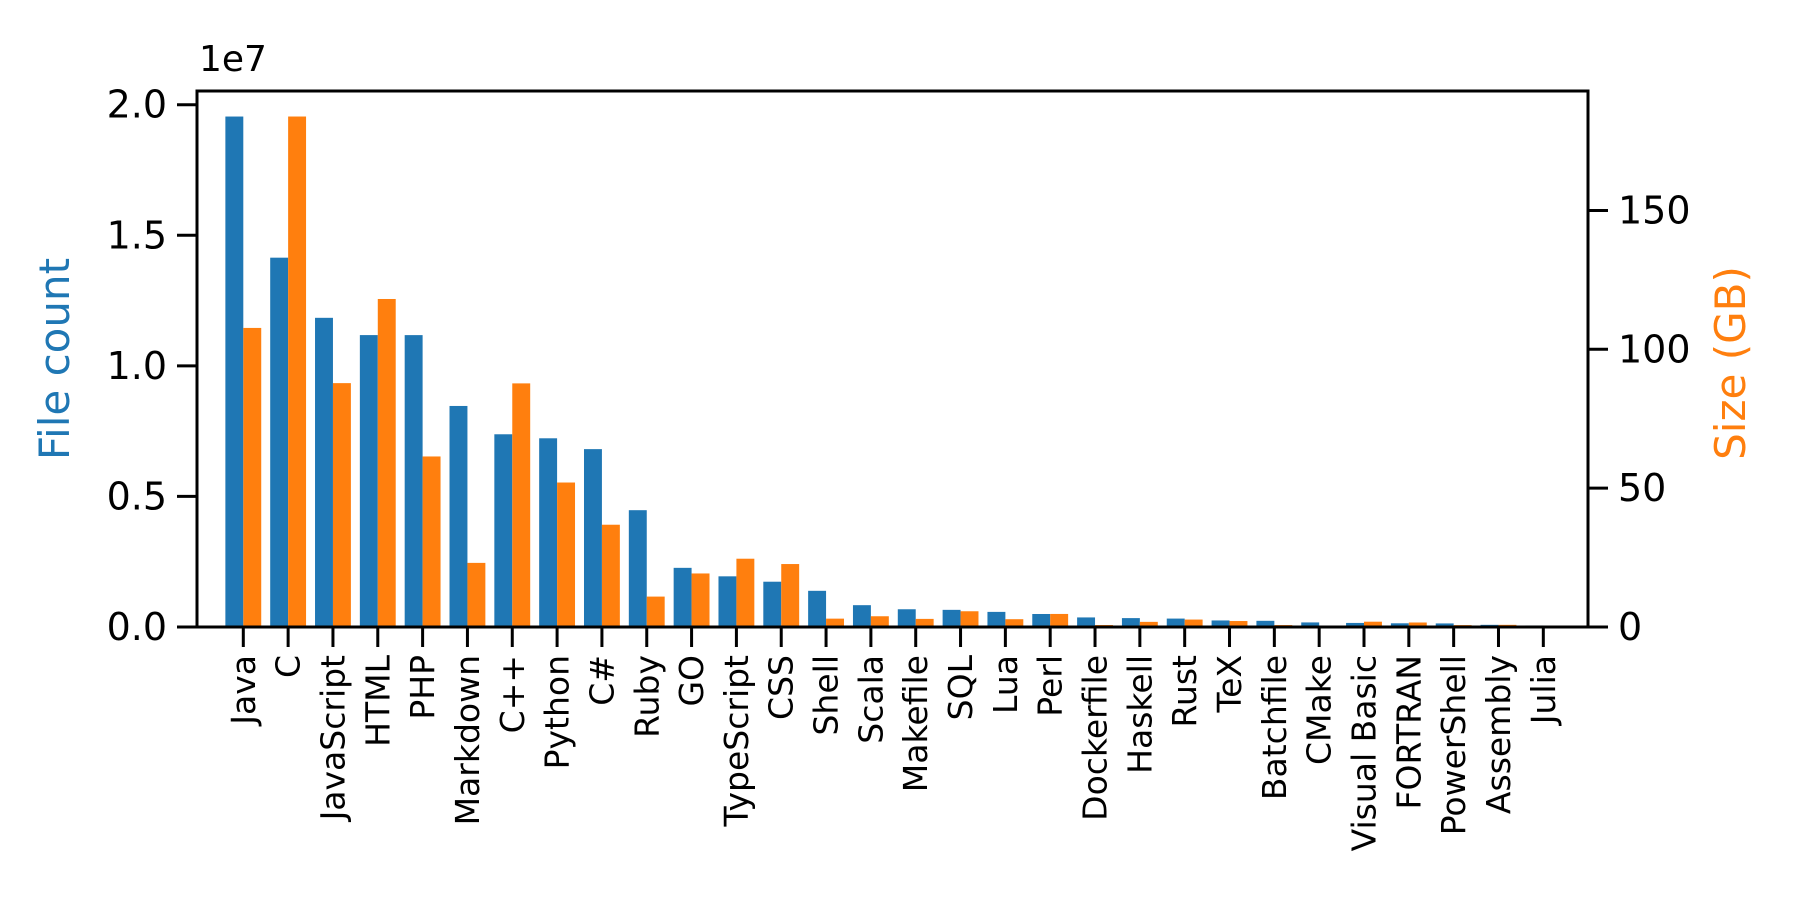 The width and height of the screenshot is (1800, 900). Describe the element at coordinates (1220, 623) in the screenshot. I see `bar-file-count-tex` at that location.